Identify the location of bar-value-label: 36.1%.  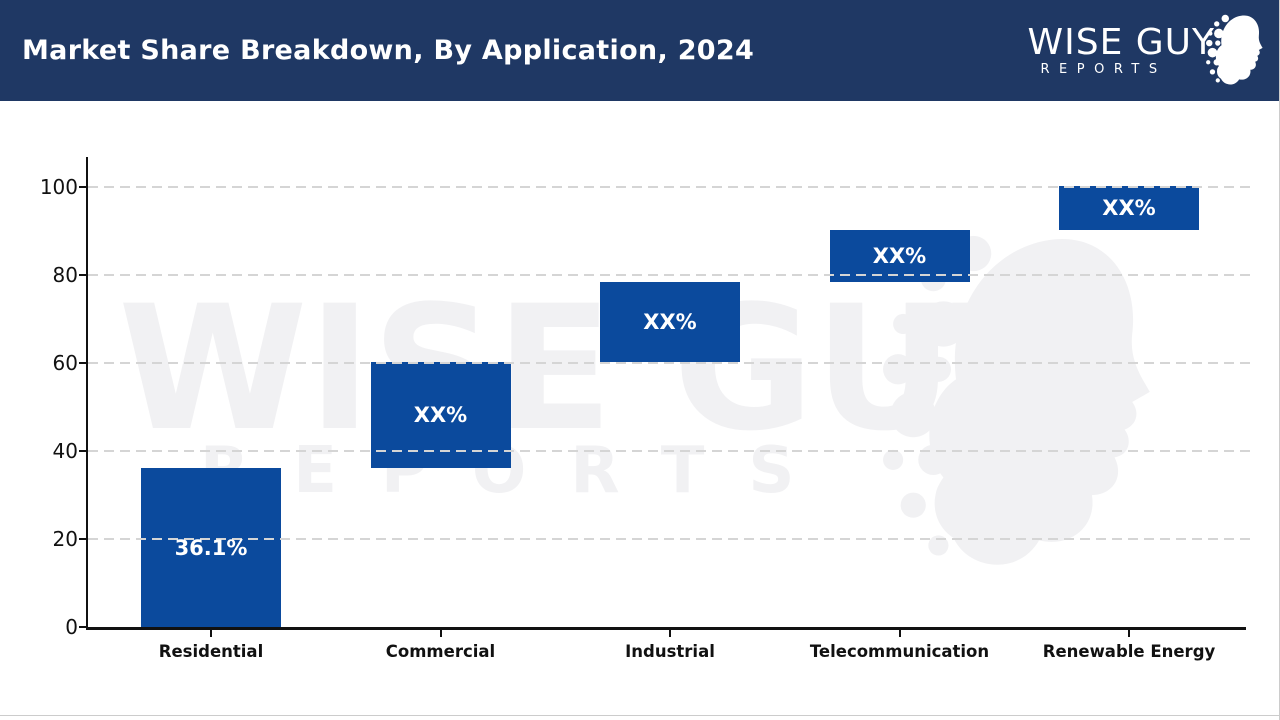
(211, 547).